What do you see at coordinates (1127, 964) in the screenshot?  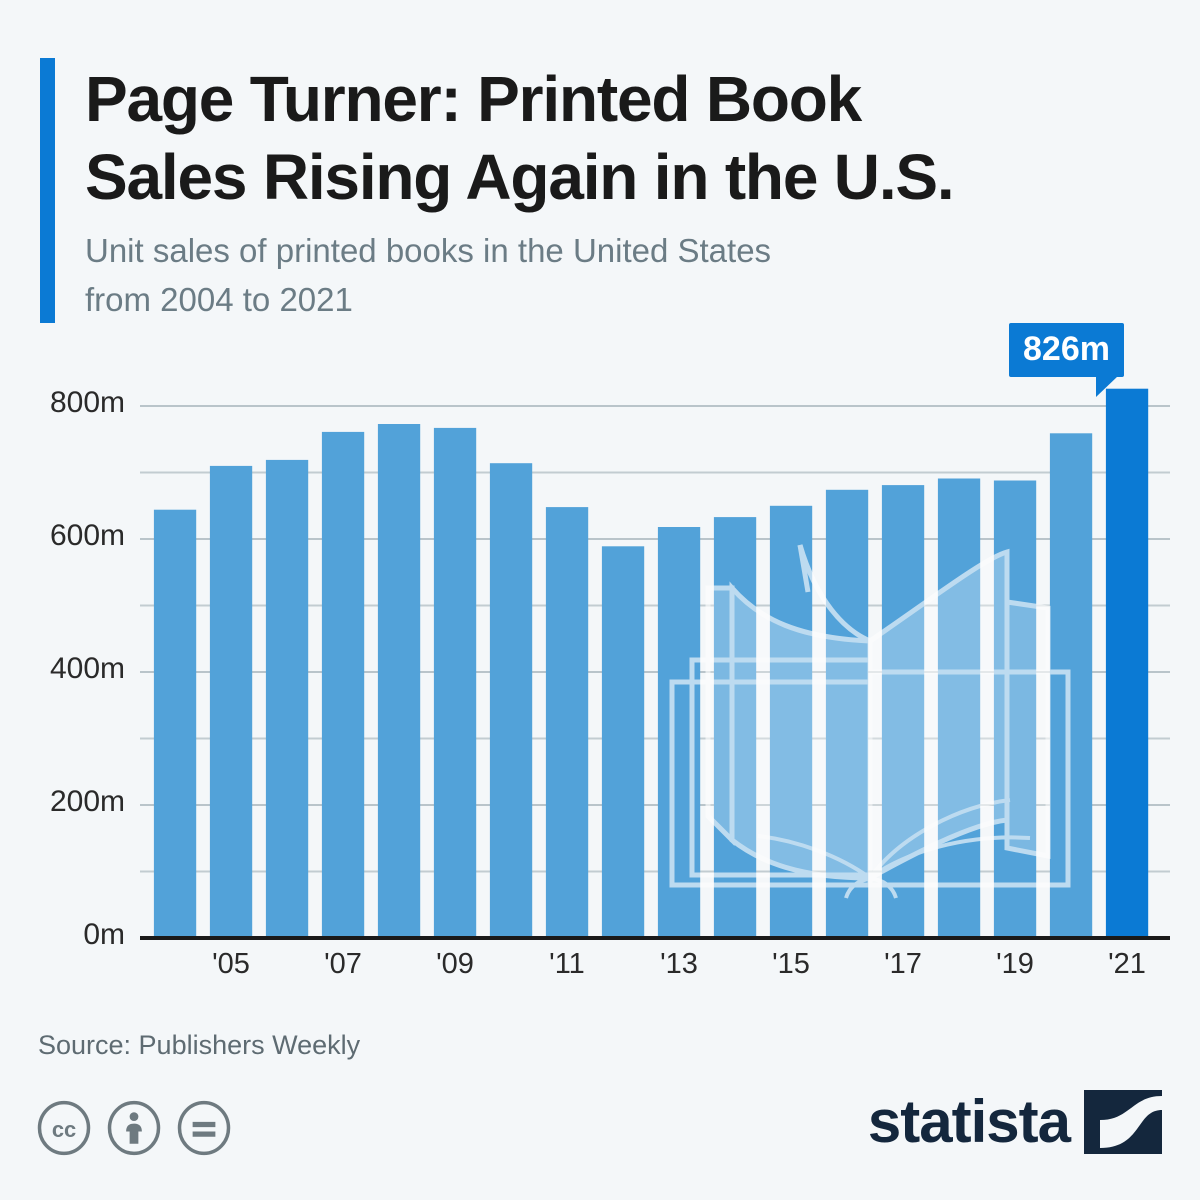 I see `x-axis-tick-label: '21` at bounding box center [1127, 964].